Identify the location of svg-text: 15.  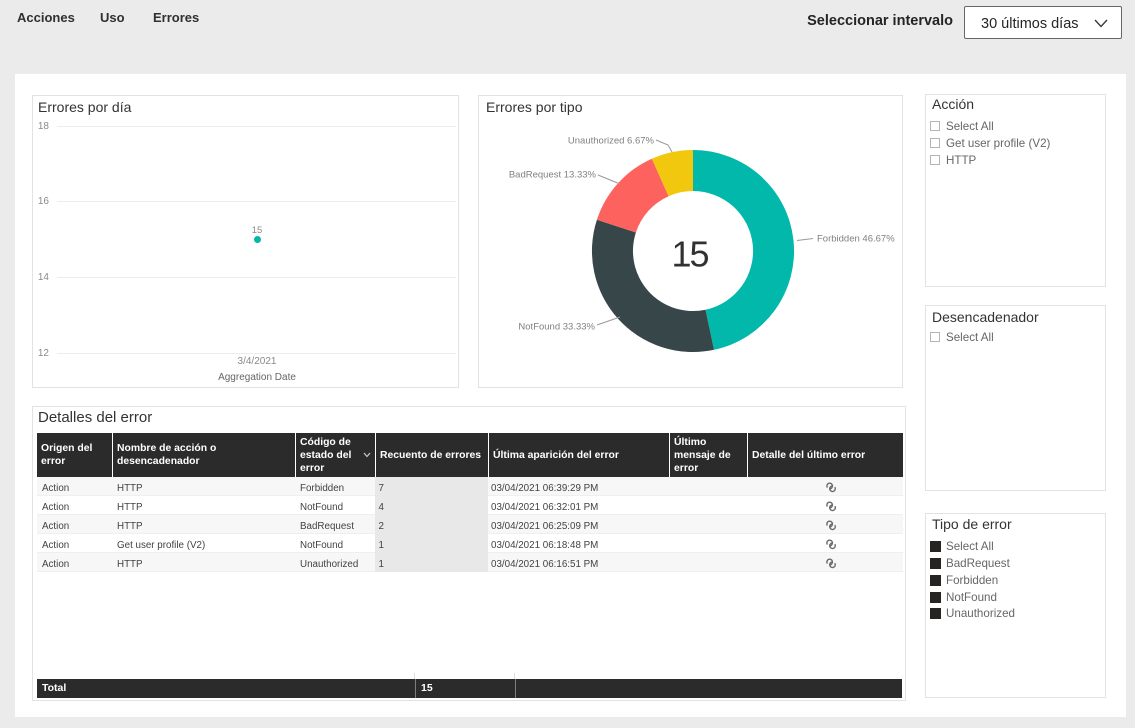
(689, 254).